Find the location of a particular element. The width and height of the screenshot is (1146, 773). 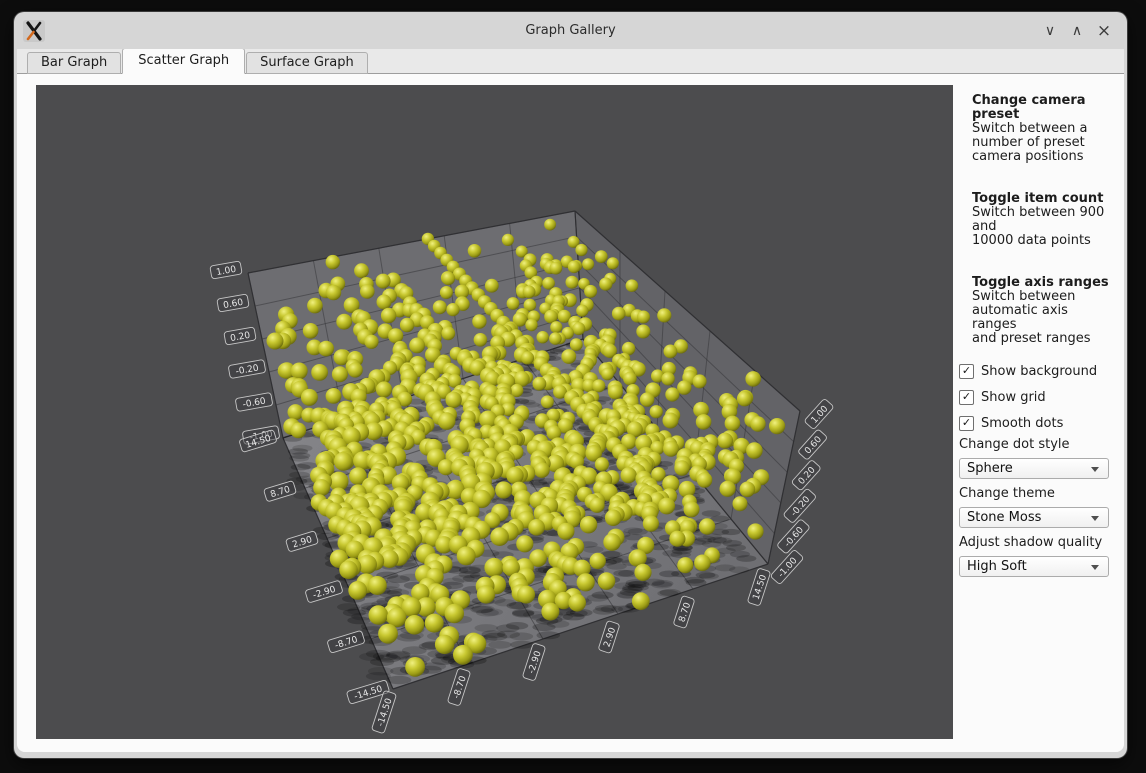

description-line: Switch between is located at coordinates (1024, 296).